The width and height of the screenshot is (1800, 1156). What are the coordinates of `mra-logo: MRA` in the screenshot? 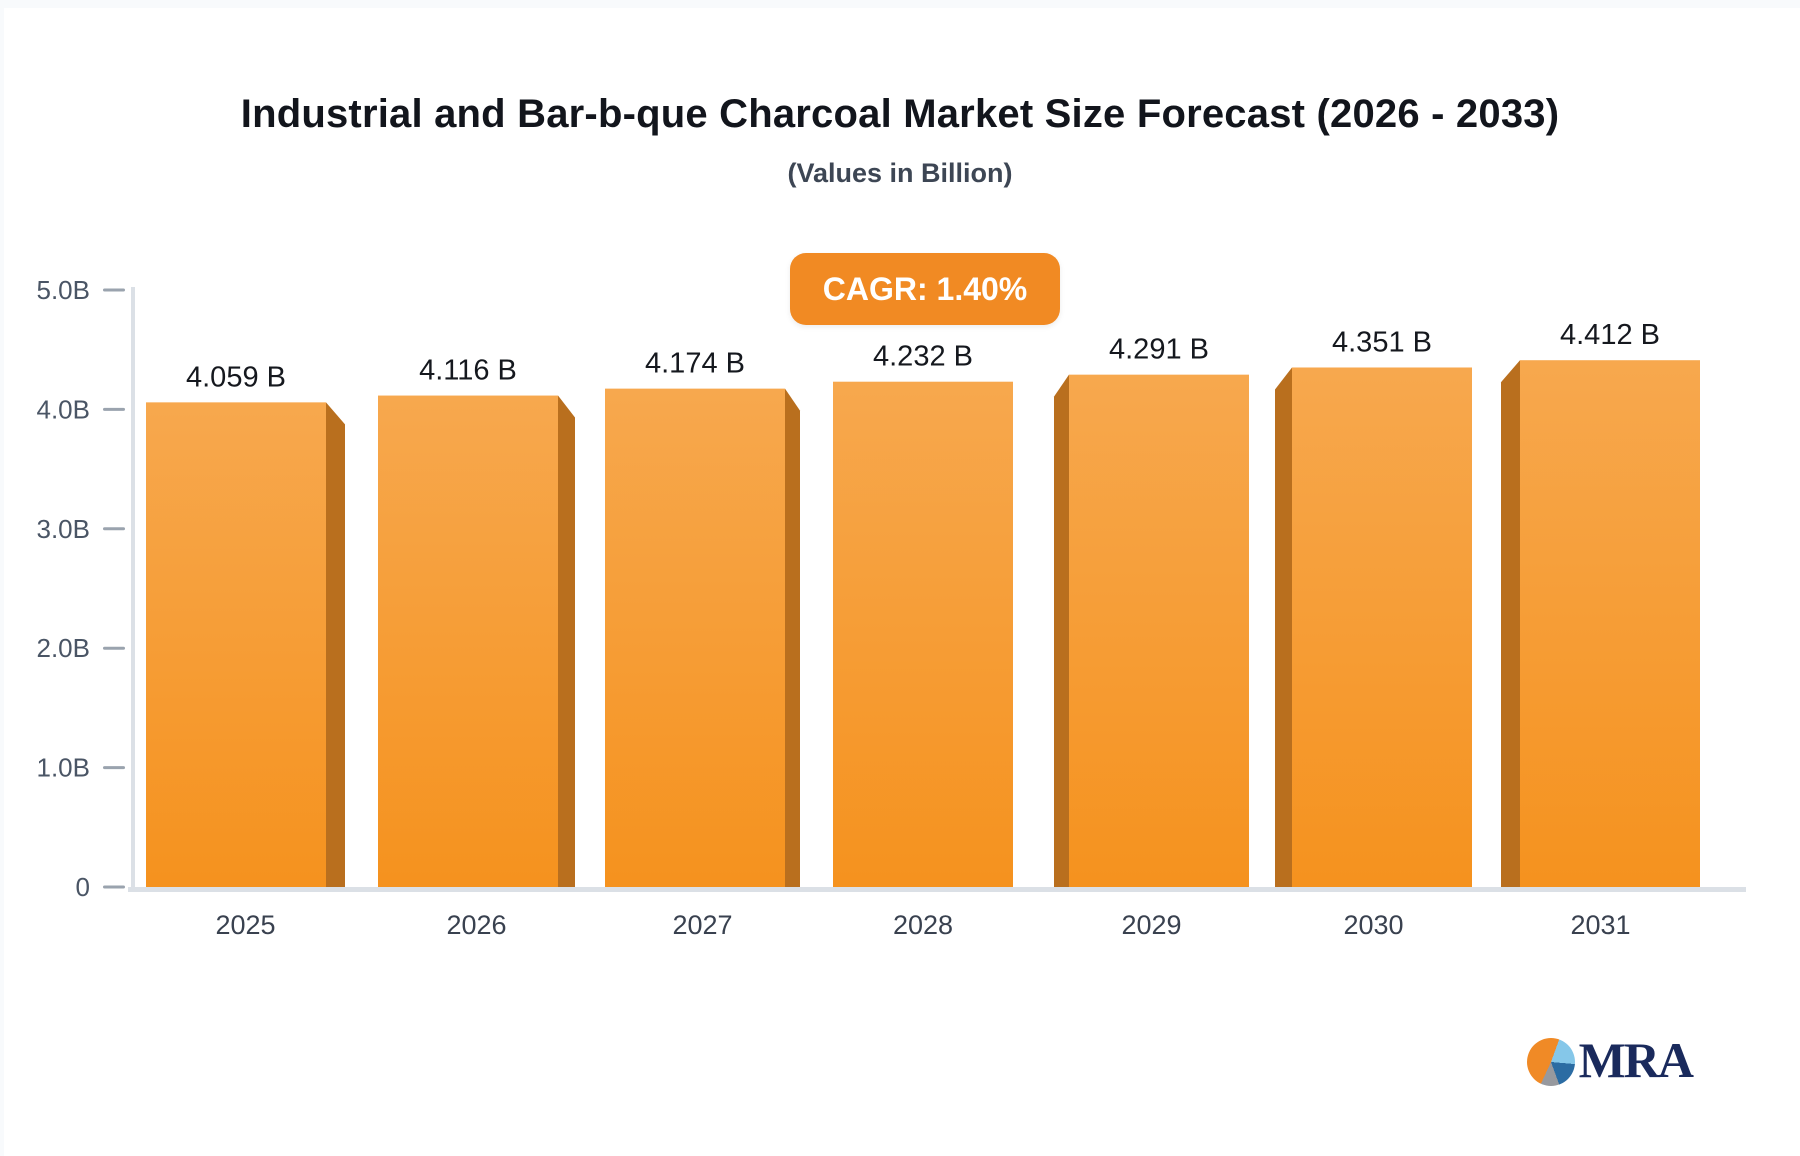 It's located at (1610, 1060).